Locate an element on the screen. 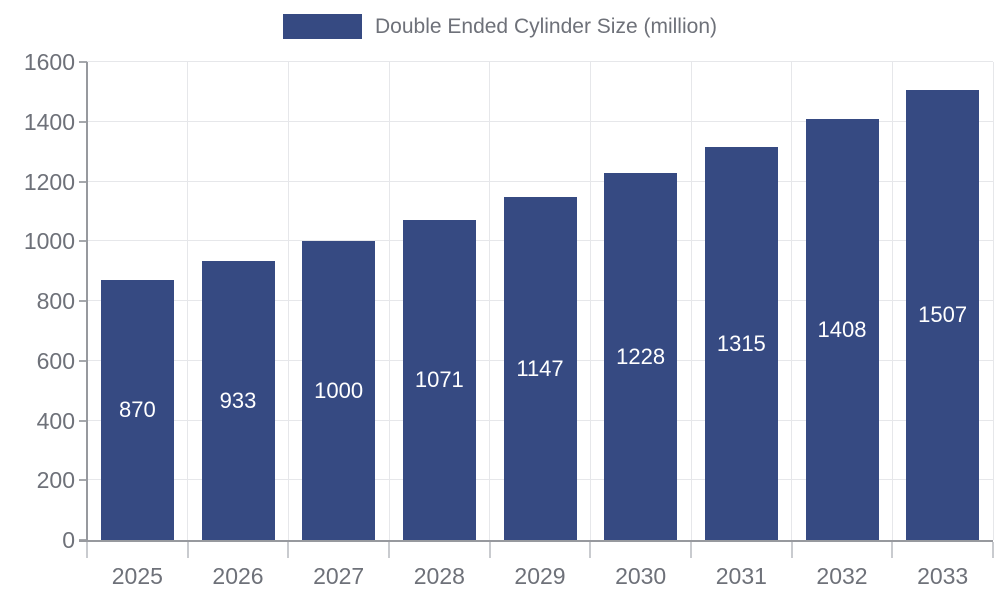 This screenshot has height=600, width=1000. bar-value-label: 1408 is located at coordinates (842, 329).